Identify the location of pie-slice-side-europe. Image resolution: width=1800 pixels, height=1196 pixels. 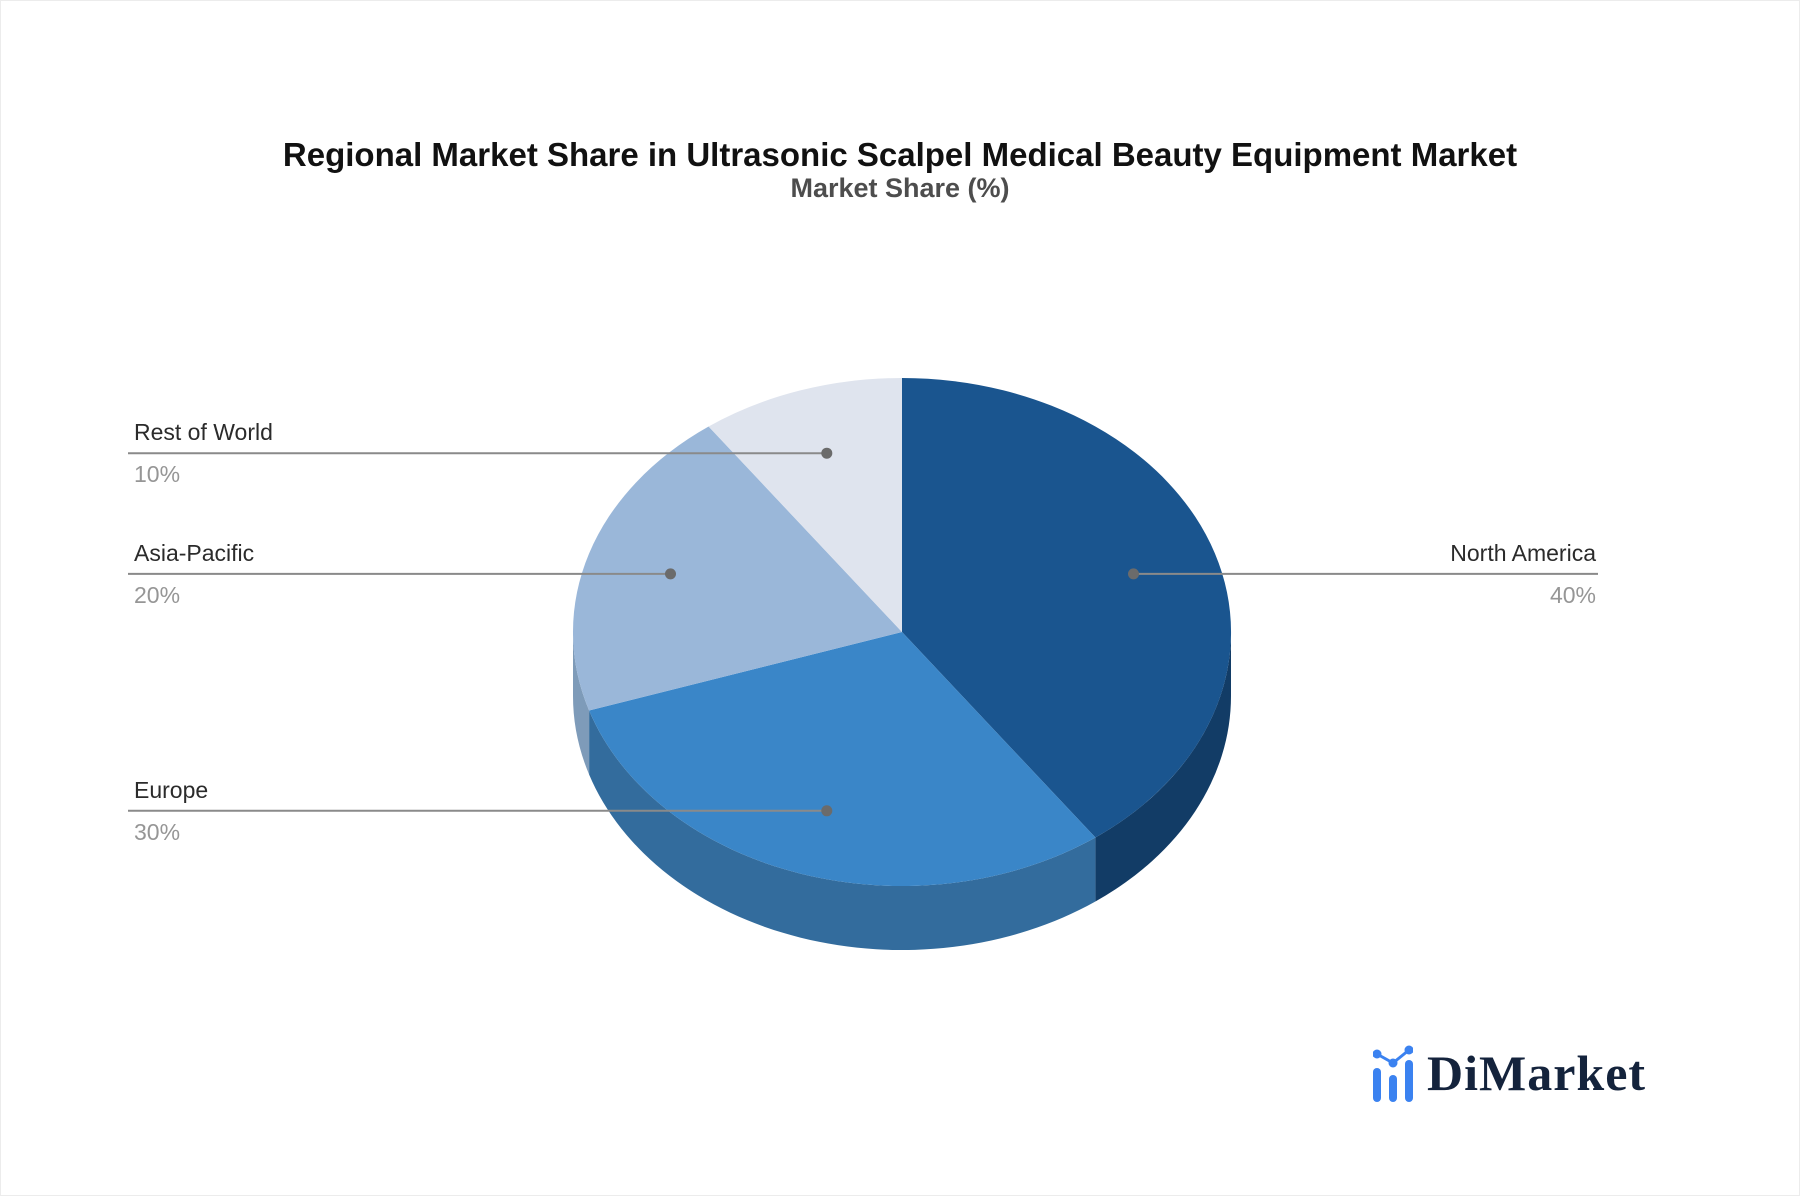
(842, 830).